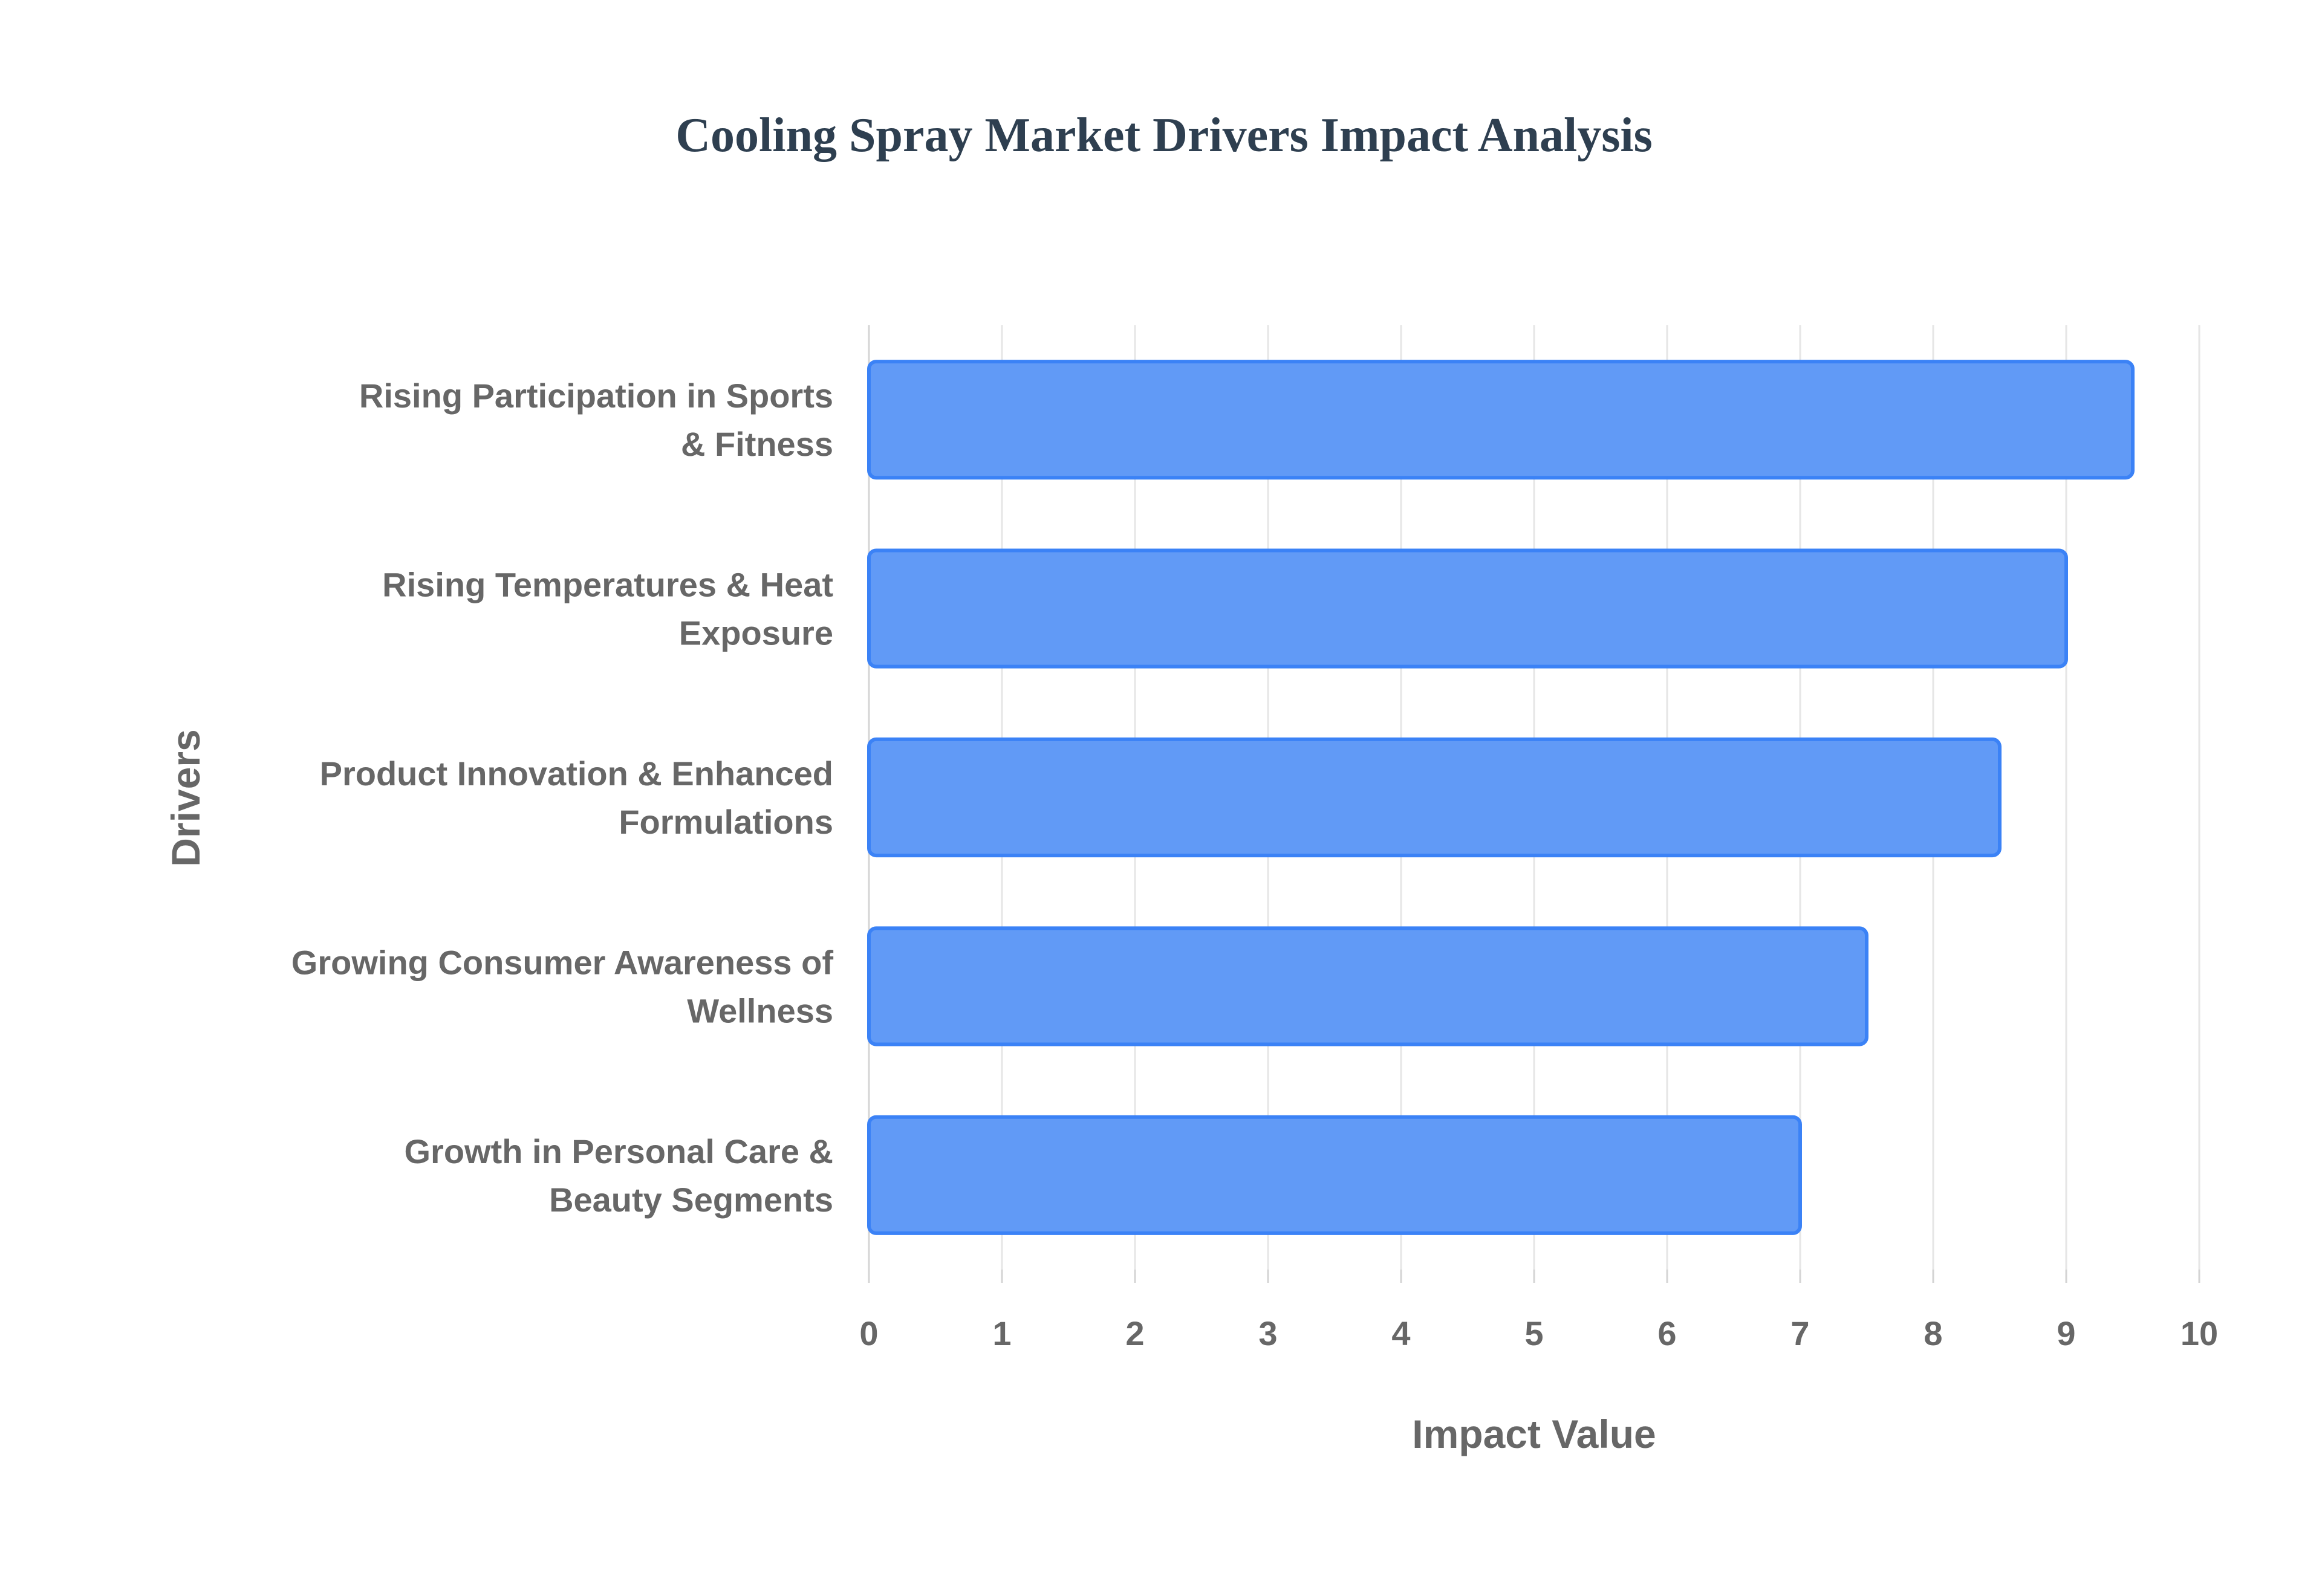 The height and width of the screenshot is (1596, 2322). I want to click on y-category-label: Growing Consumer Awareness of Wellness, so click(562, 986).